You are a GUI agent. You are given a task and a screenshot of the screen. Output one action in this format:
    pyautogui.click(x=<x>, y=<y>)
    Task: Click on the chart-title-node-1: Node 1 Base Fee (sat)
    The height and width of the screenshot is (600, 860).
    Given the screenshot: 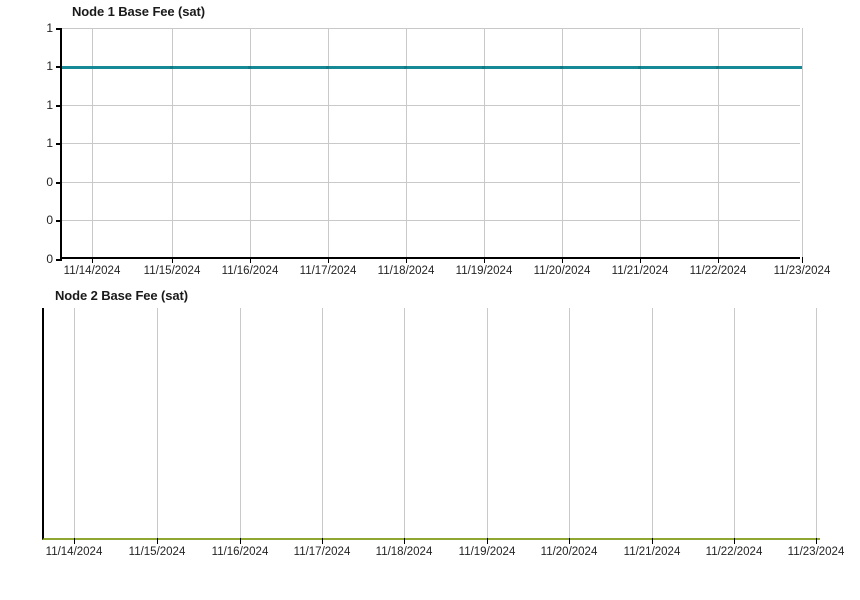 What is the action you would take?
    pyautogui.click(x=139, y=11)
    